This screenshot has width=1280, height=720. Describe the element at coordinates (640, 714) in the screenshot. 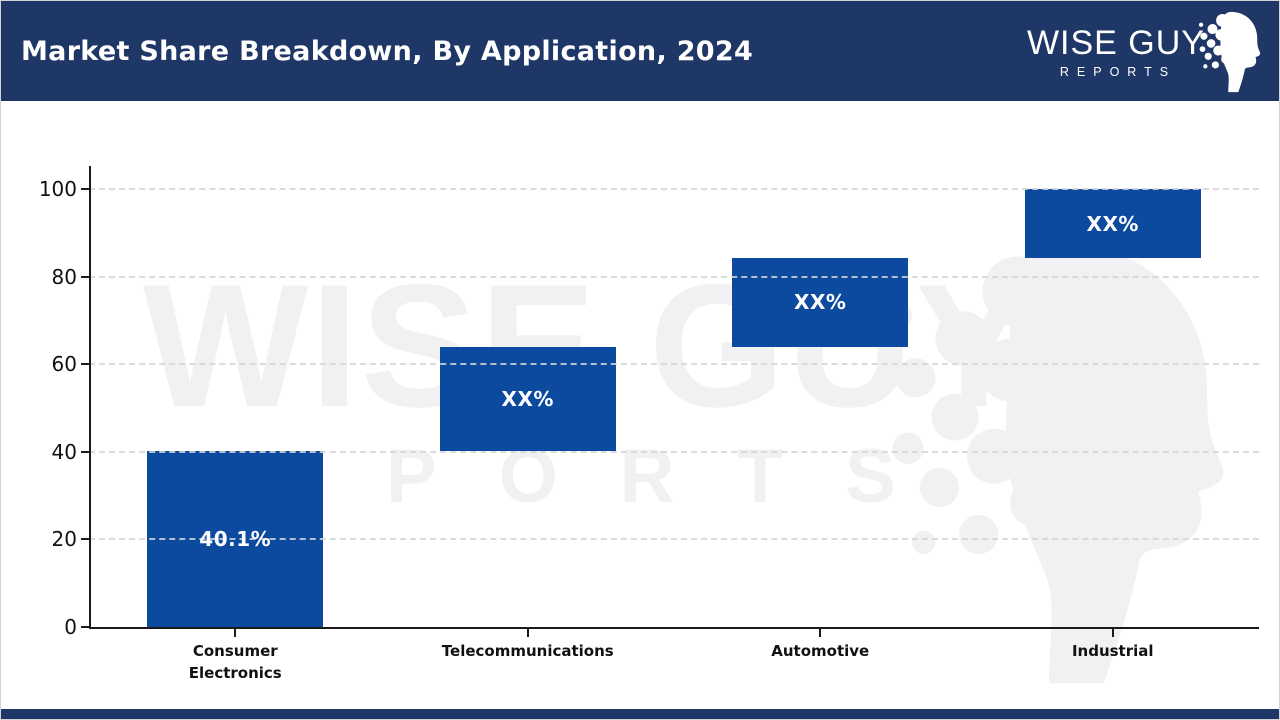

I see `footer-band` at that location.